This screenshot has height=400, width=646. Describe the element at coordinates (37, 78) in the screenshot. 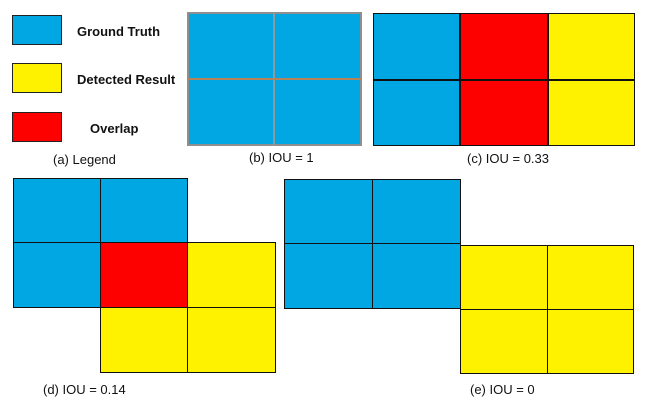

I see `legend-swatch-detected-result` at that location.